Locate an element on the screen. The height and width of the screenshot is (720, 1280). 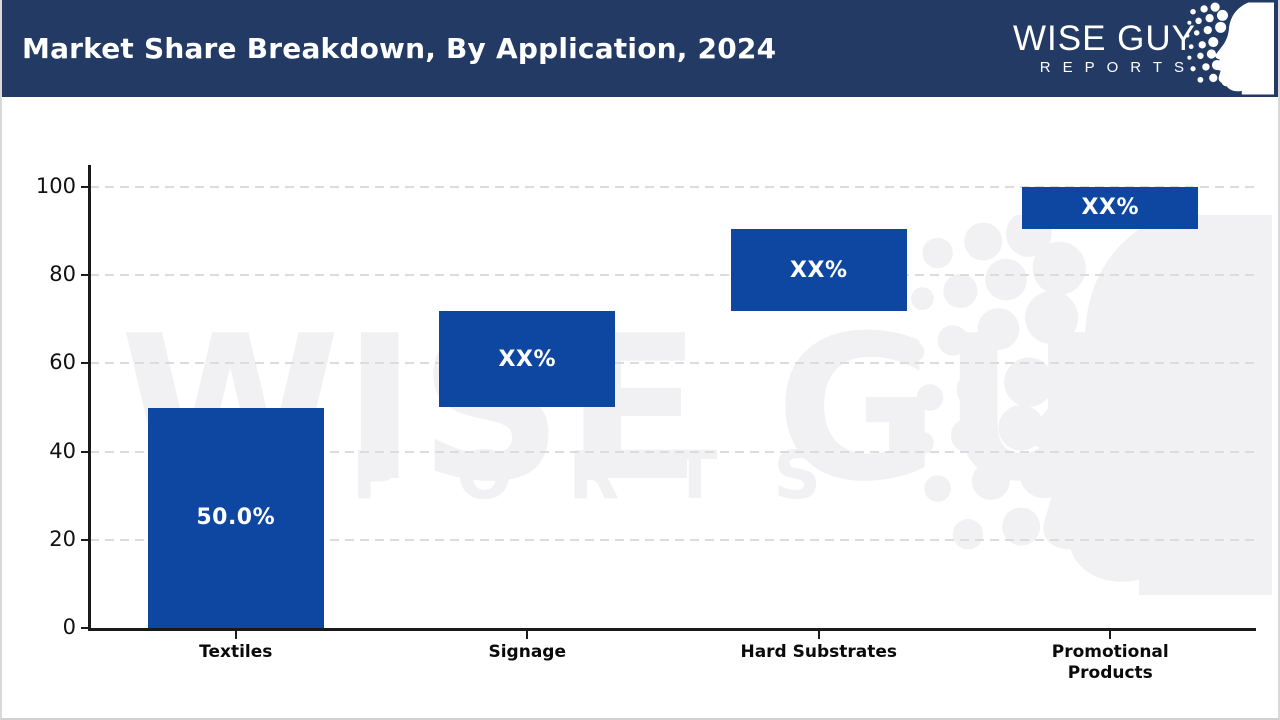
wise-guy-logo: WISE GUY REPORTS is located at coordinates (1143, 48).